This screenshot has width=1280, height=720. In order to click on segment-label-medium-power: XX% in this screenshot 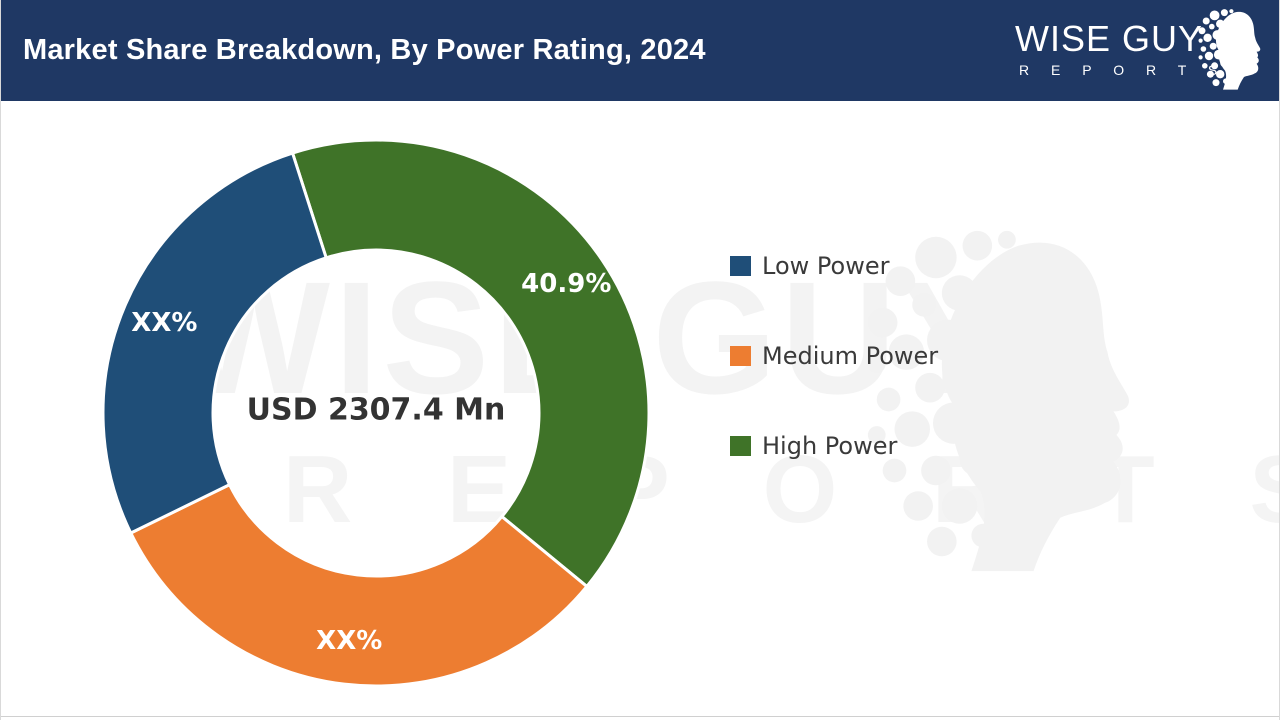, I will do `click(349, 641)`.